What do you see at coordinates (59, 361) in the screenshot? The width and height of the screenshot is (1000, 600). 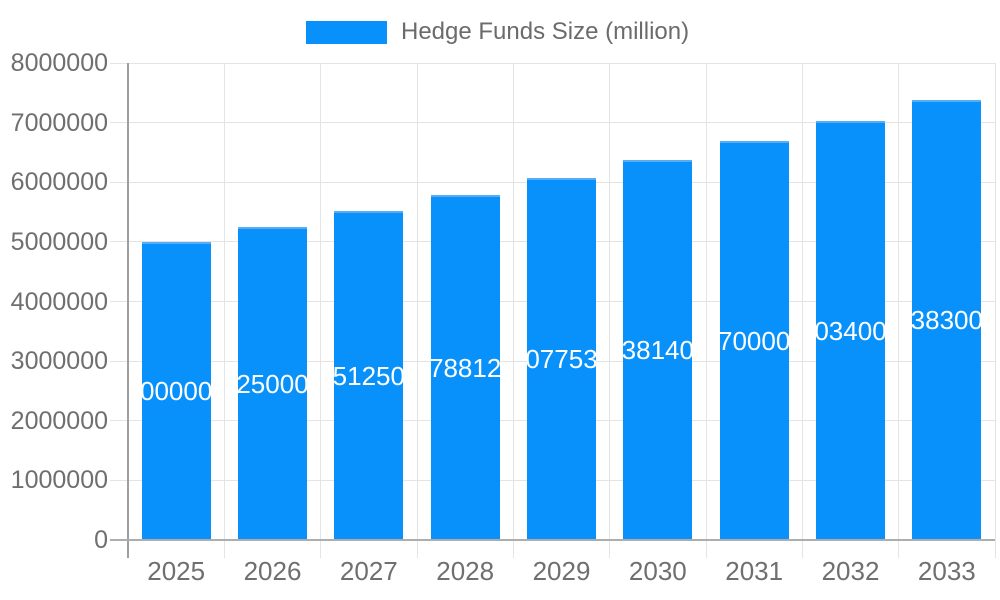 I see `y-tick-label: 3000000` at bounding box center [59, 361].